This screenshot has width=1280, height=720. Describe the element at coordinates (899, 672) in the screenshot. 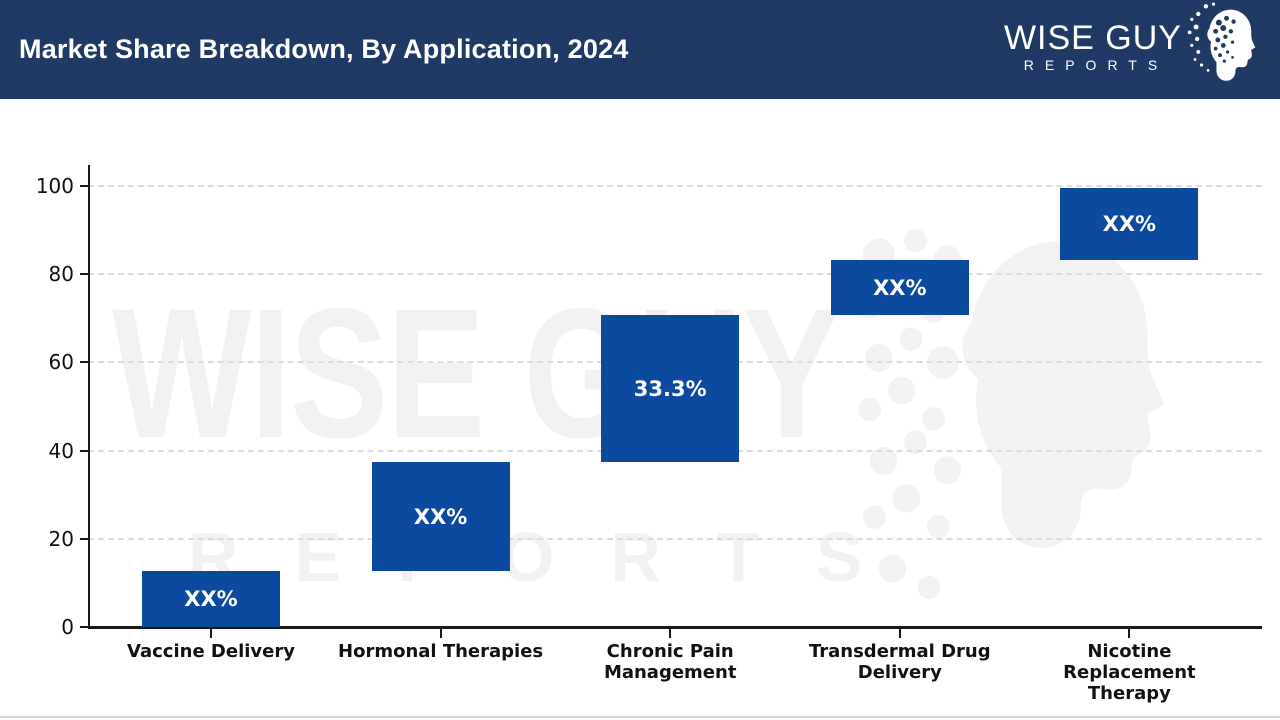

I see `category-label-line: Delivery` at that location.